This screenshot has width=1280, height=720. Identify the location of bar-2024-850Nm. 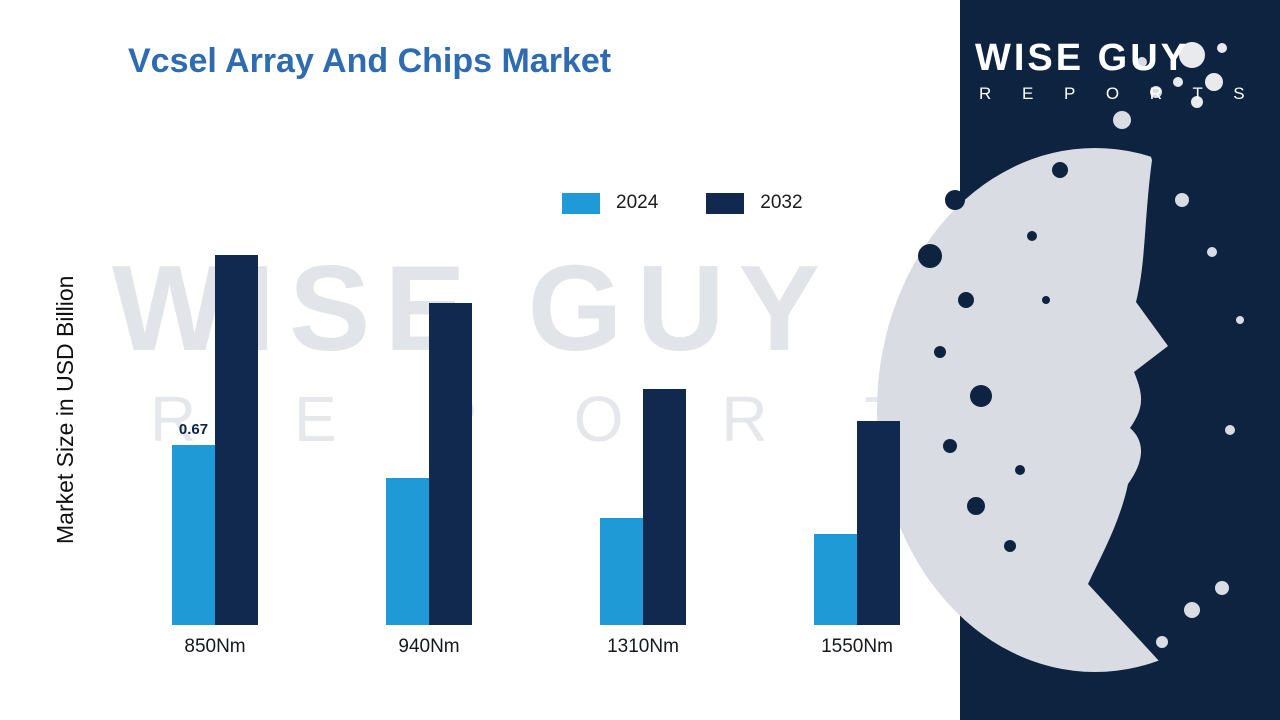
(193, 535).